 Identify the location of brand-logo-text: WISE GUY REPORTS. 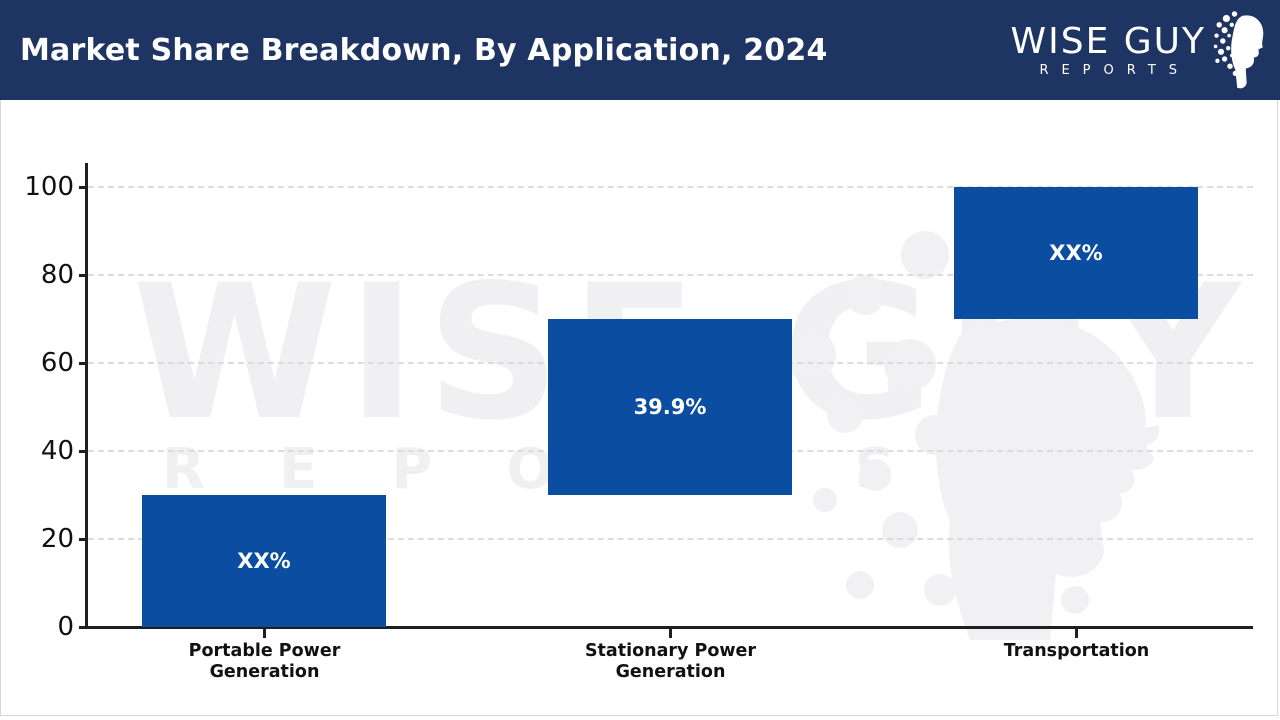
(1108, 49).